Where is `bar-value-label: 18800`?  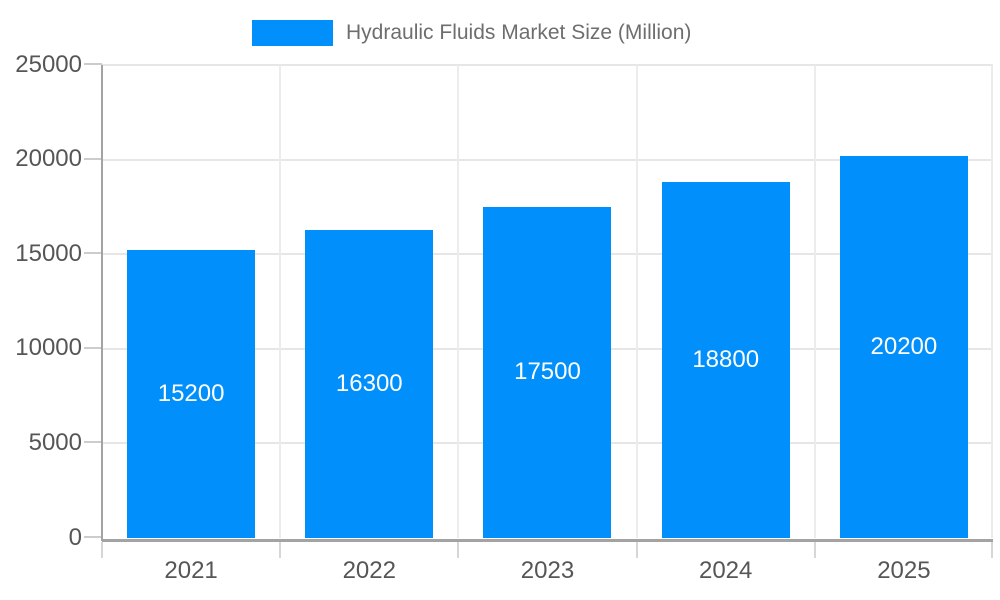 bar-value-label: 18800 is located at coordinates (726, 360).